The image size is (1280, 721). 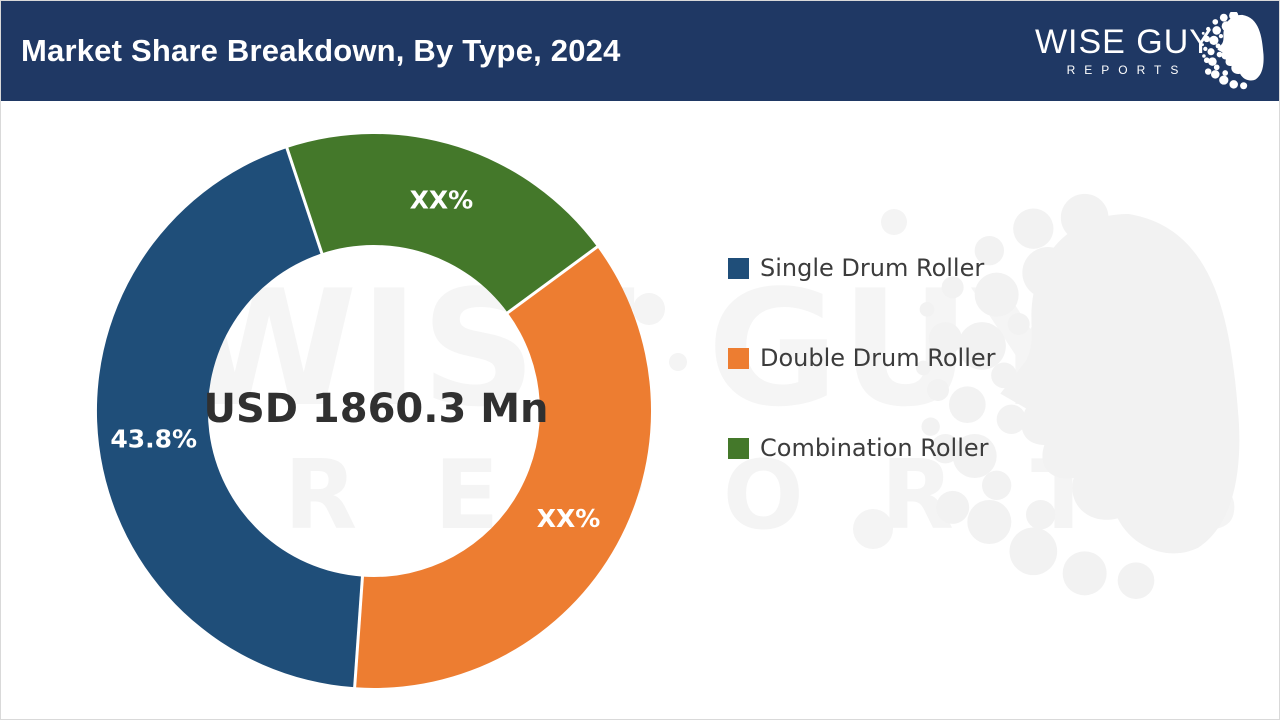 I want to click on logo-text: WISE GUY REPORTS, so click(x=1124, y=51).